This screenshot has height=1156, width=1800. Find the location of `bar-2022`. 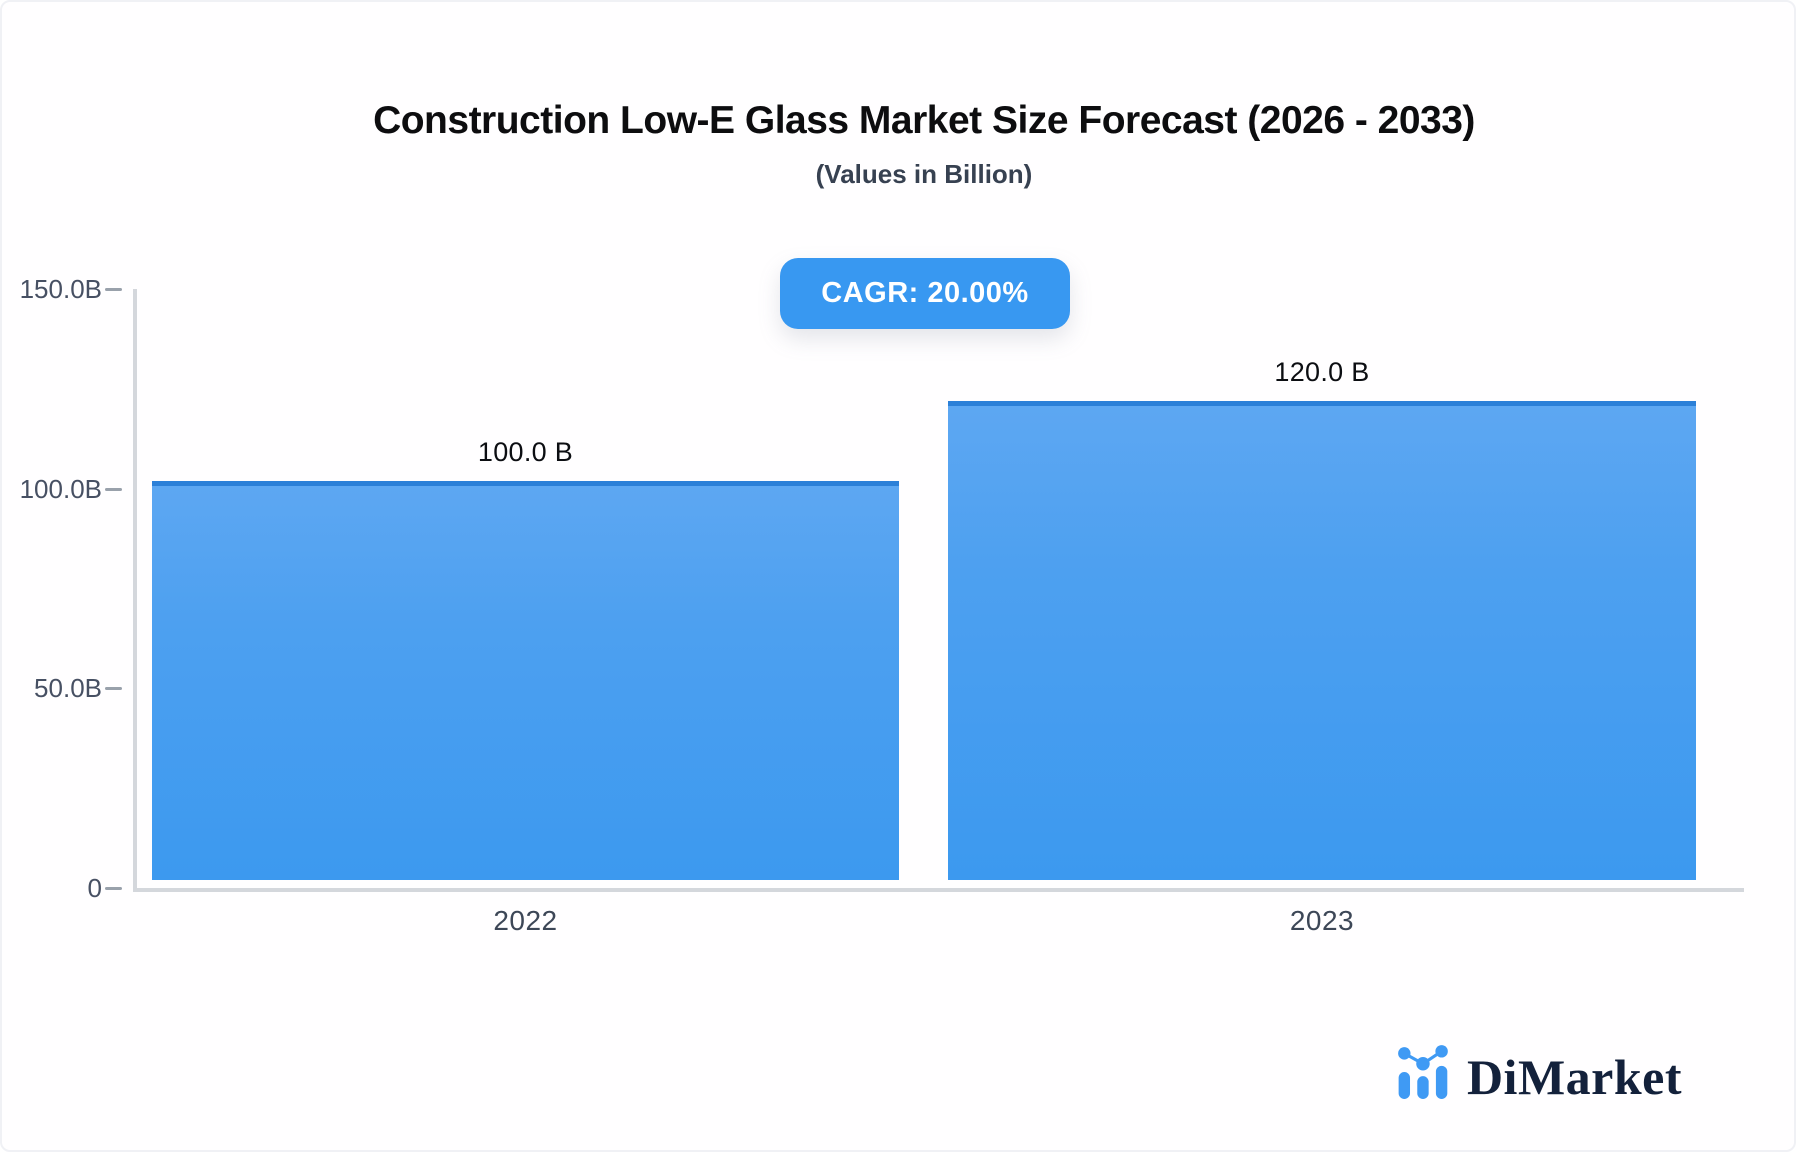

bar-2022 is located at coordinates (525, 680).